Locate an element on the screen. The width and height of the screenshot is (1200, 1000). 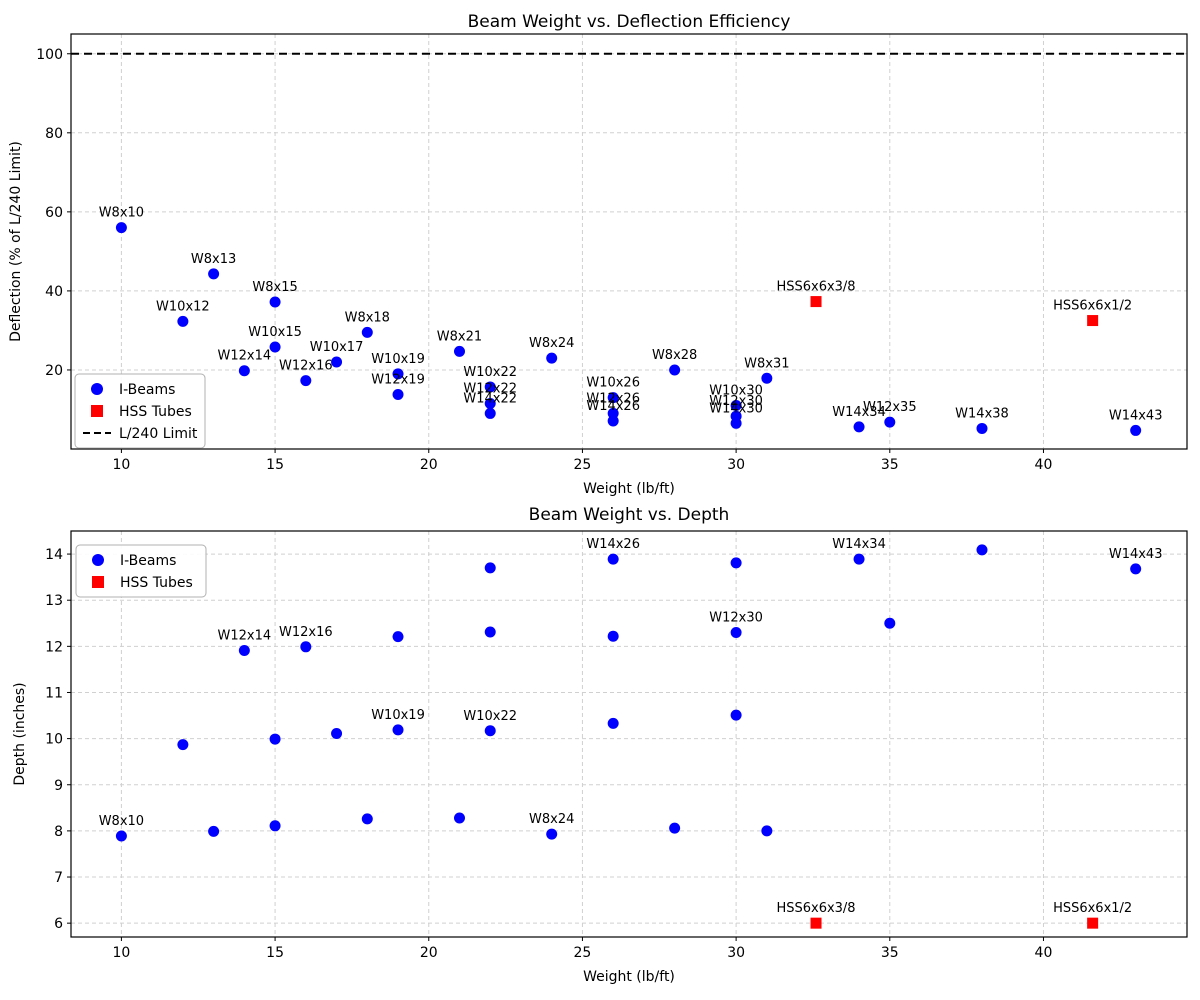
y-tick-label: 40 is located at coordinates (54, 292).